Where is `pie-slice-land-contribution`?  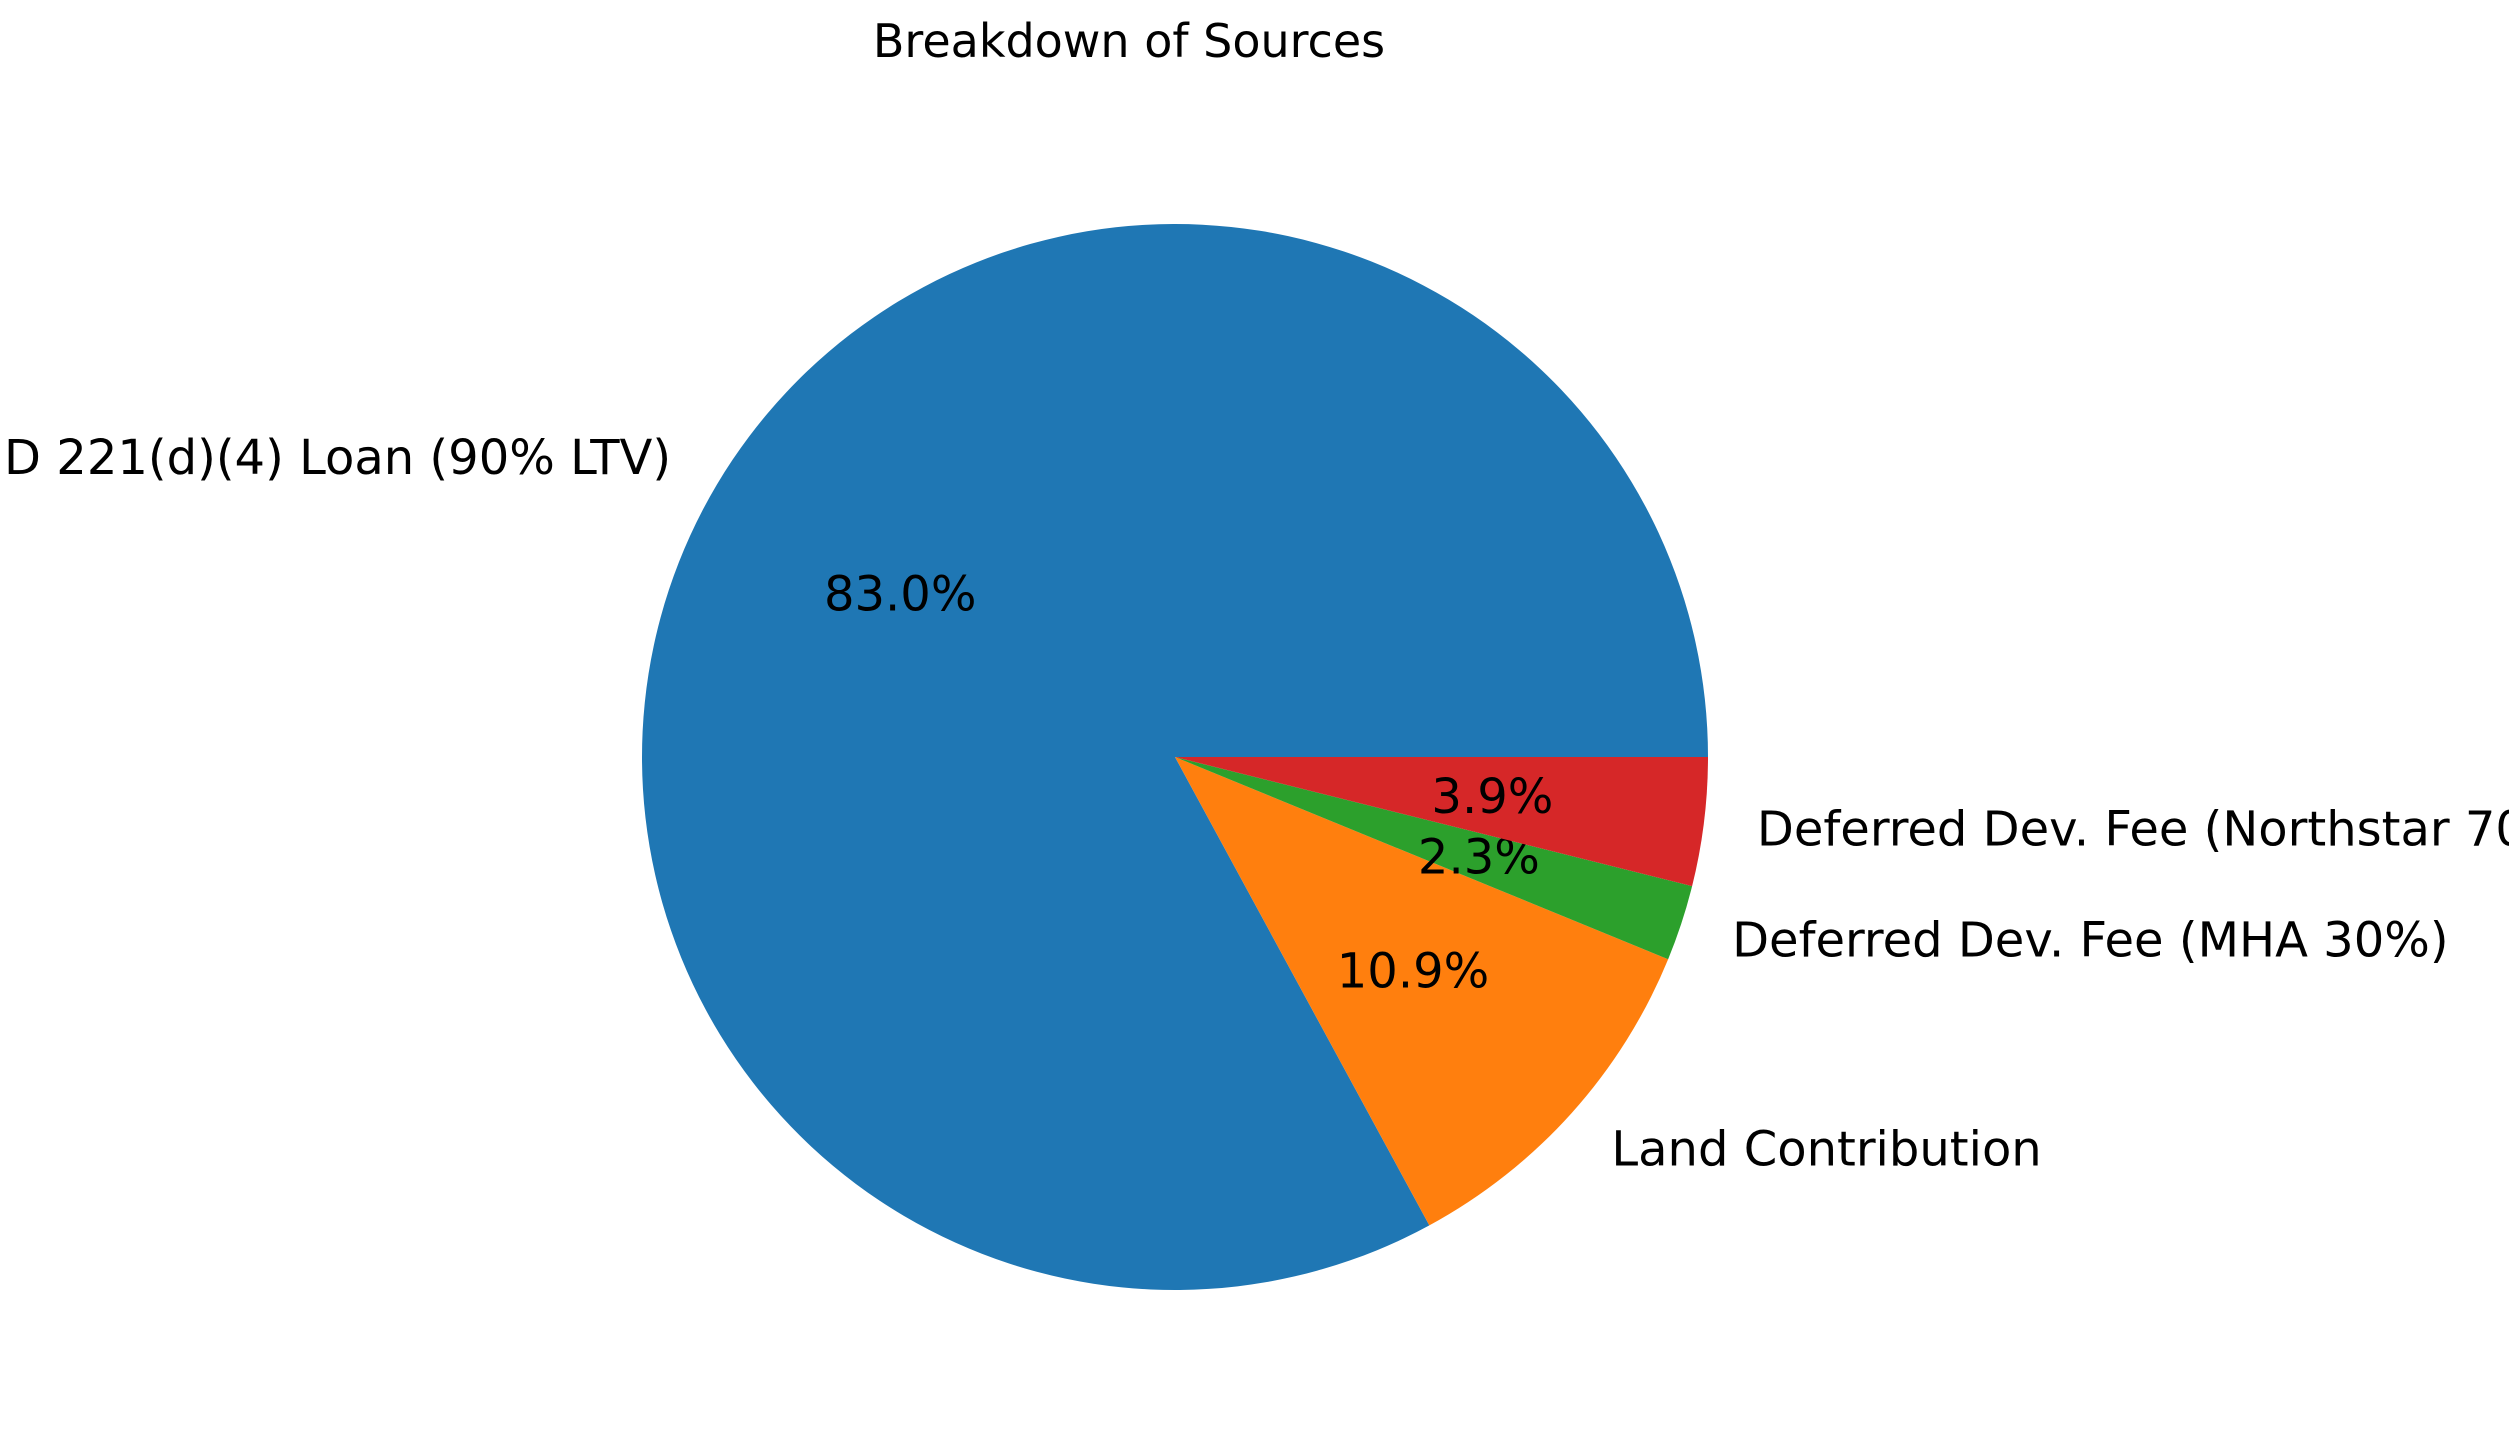
pie-slice-land-contribution is located at coordinates (1422, 991).